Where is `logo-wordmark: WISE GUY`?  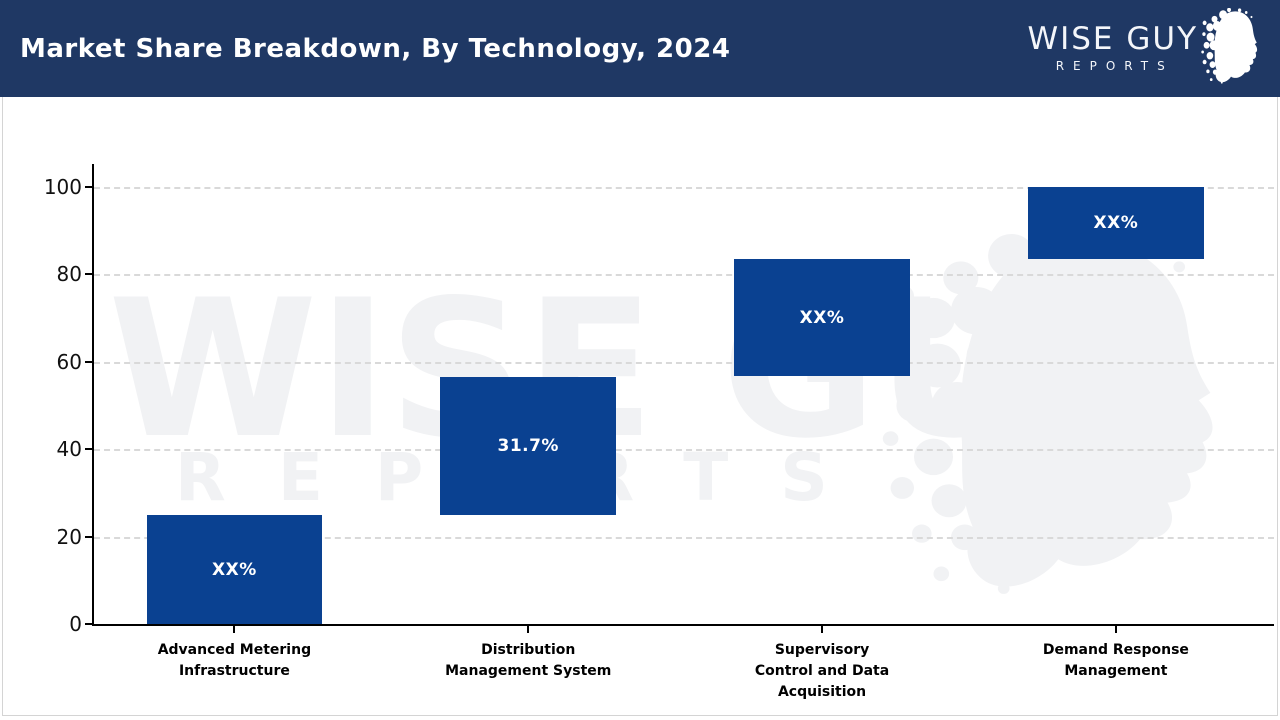
logo-wordmark: WISE GUY is located at coordinates (1112, 39).